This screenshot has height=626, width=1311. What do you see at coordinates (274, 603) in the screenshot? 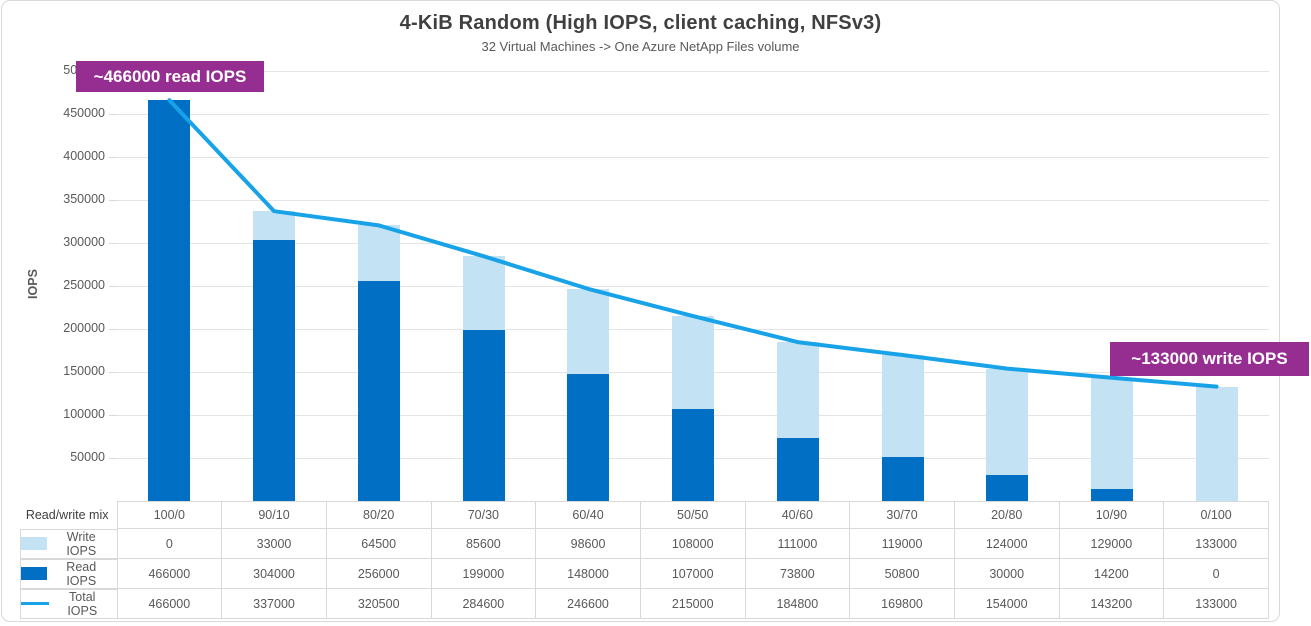
I see `value-cell: 337000` at bounding box center [274, 603].